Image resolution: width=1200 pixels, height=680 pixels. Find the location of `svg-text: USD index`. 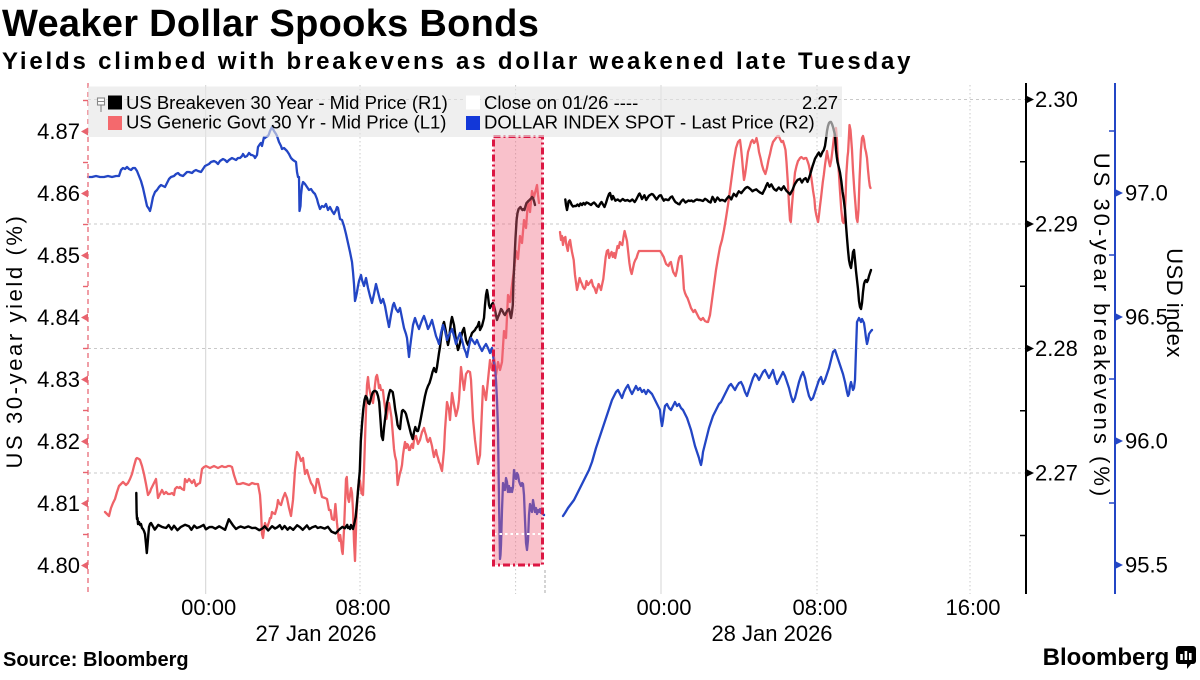

svg-text: USD index is located at coordinates (1174, 303).